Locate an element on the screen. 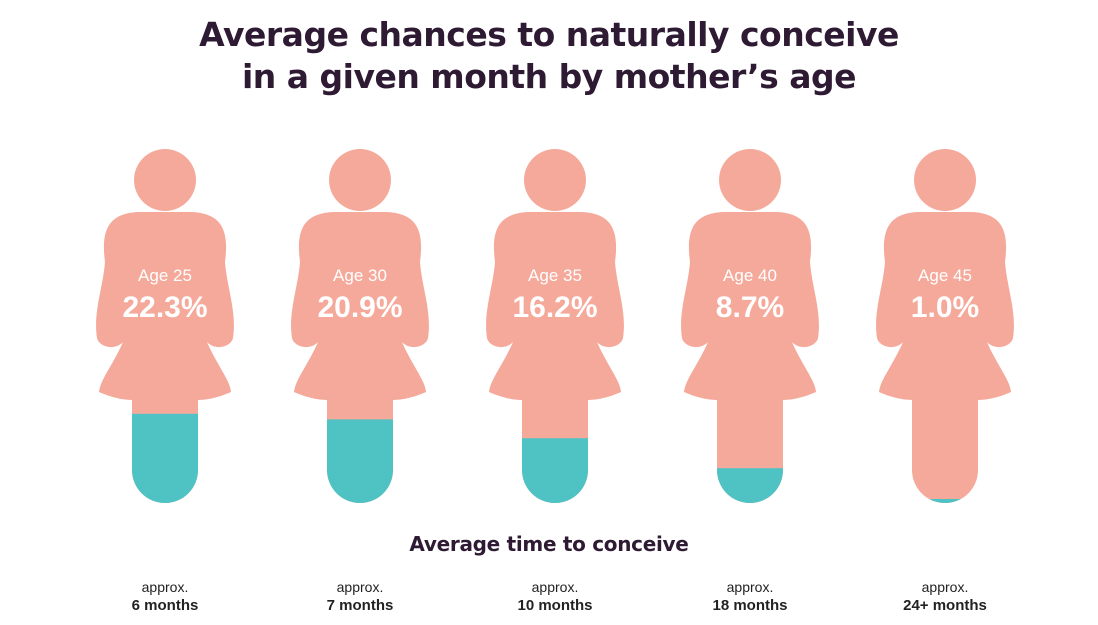  figure-age-35: Age 35 16.2% is located at coordinates (555, 326).